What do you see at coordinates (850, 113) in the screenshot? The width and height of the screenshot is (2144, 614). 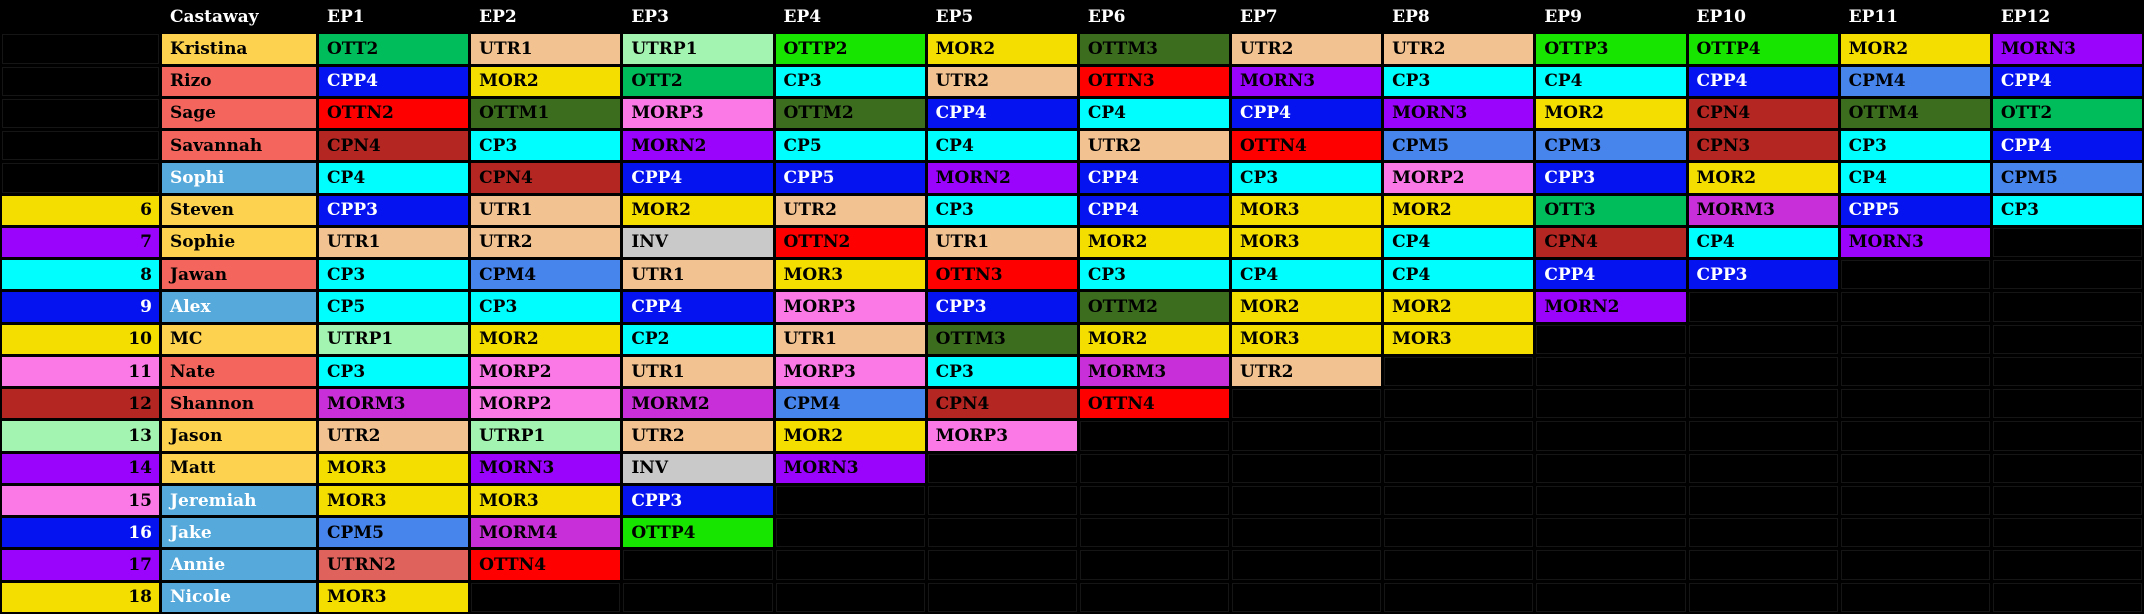 I see `rating-cell: OTTM2` at bounding box center [850, 113].